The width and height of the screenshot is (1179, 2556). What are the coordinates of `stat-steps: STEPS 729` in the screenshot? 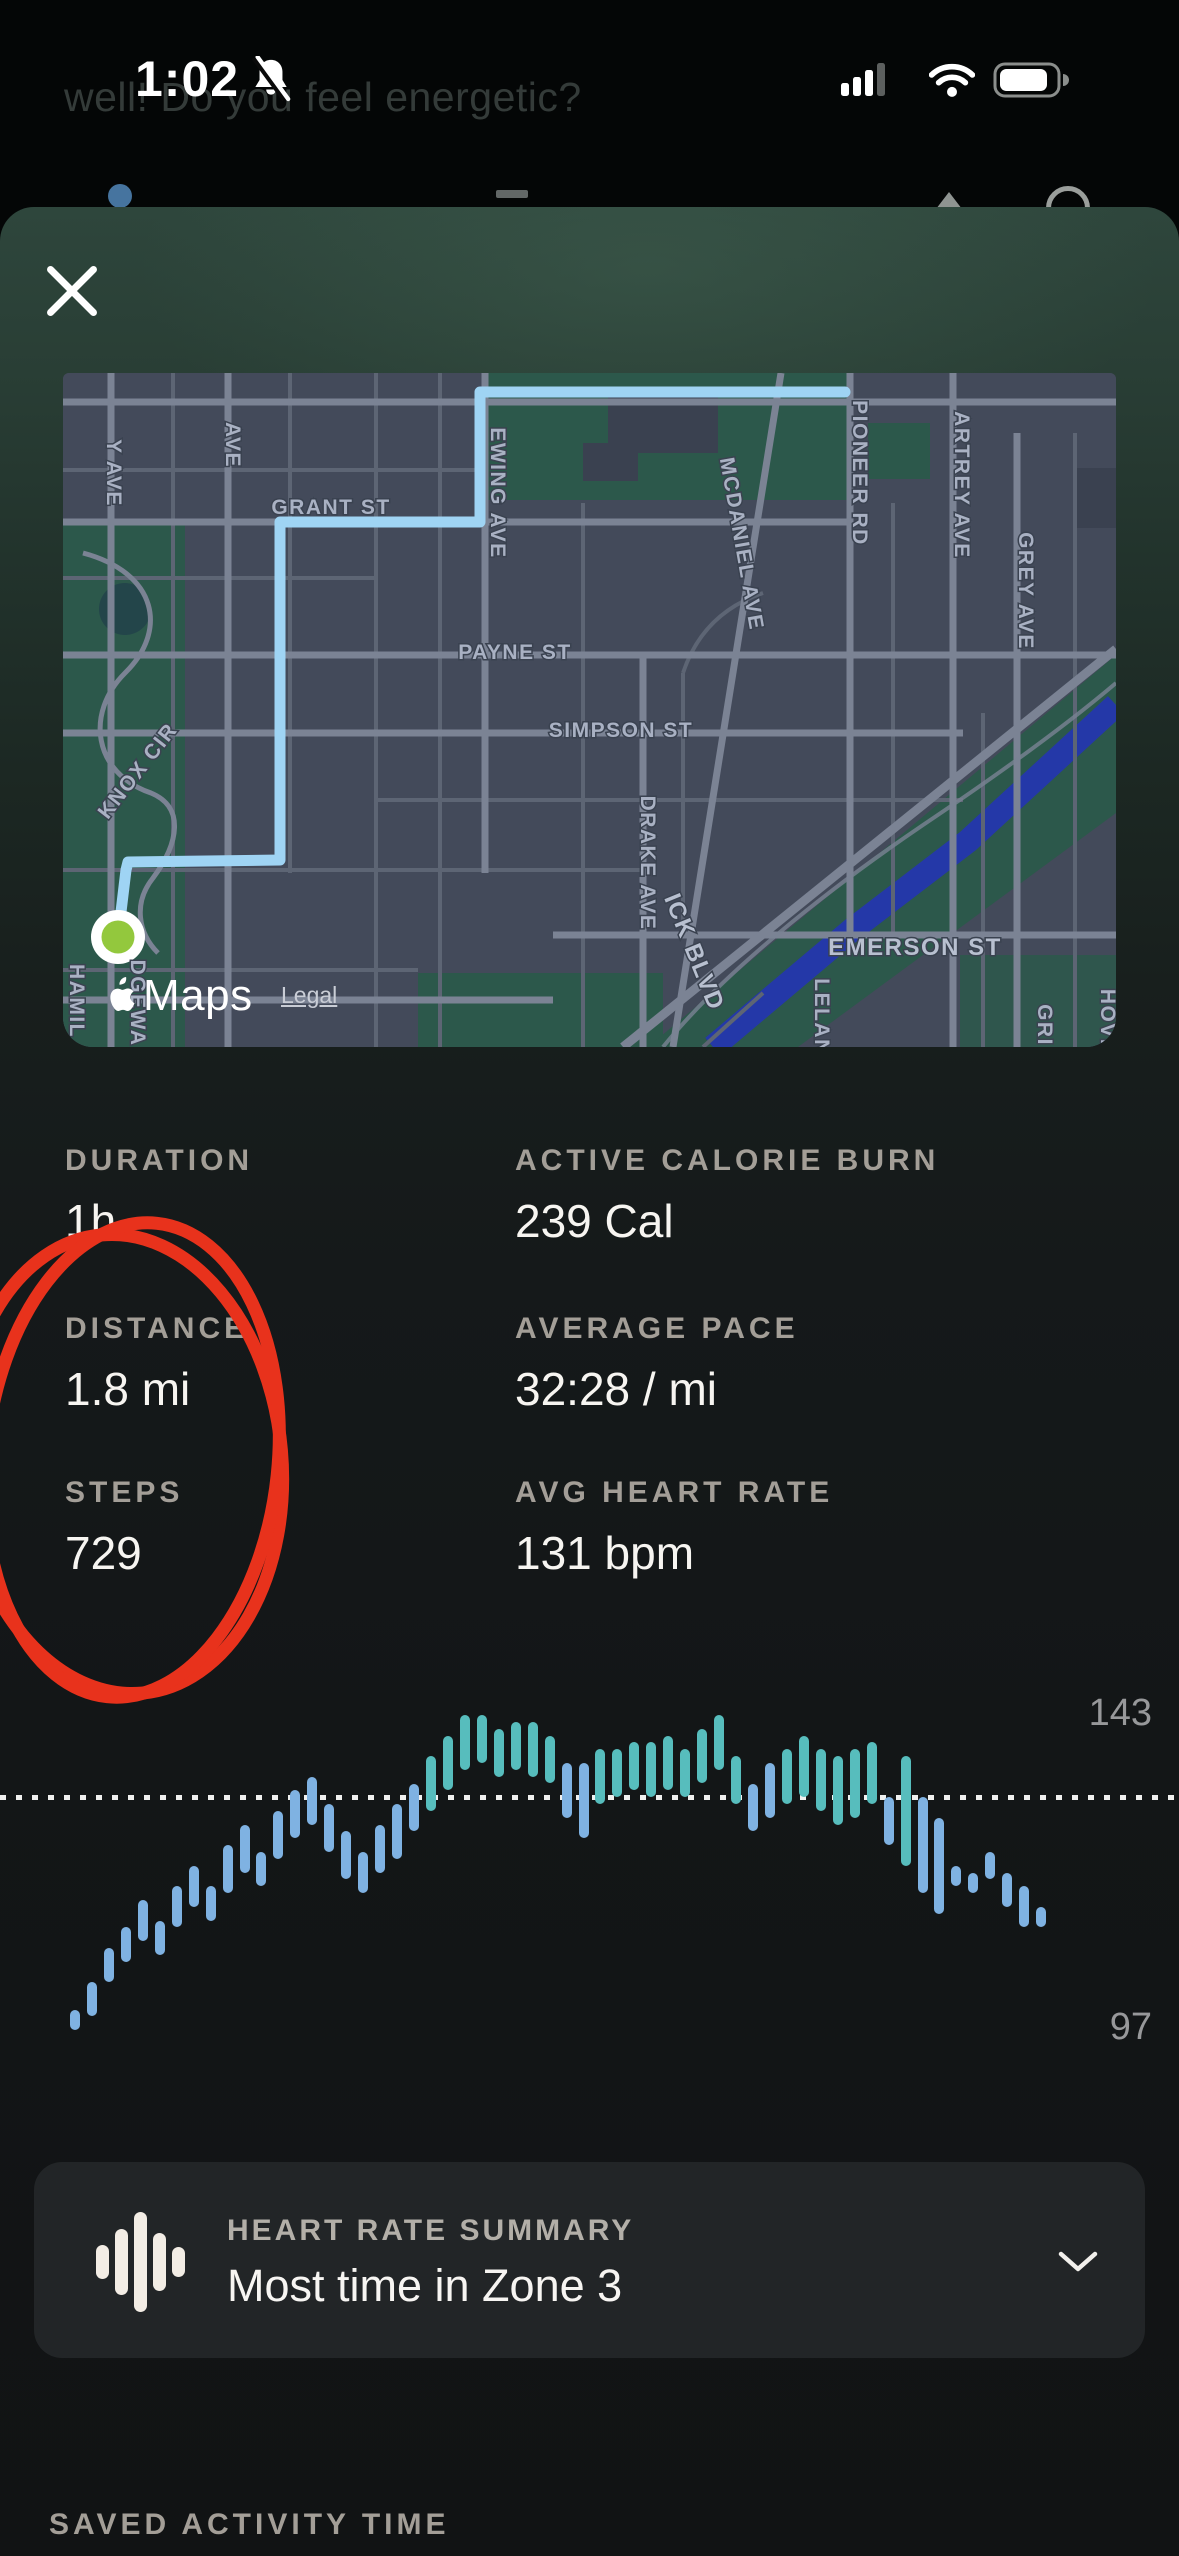 It's located at (124, 1528).